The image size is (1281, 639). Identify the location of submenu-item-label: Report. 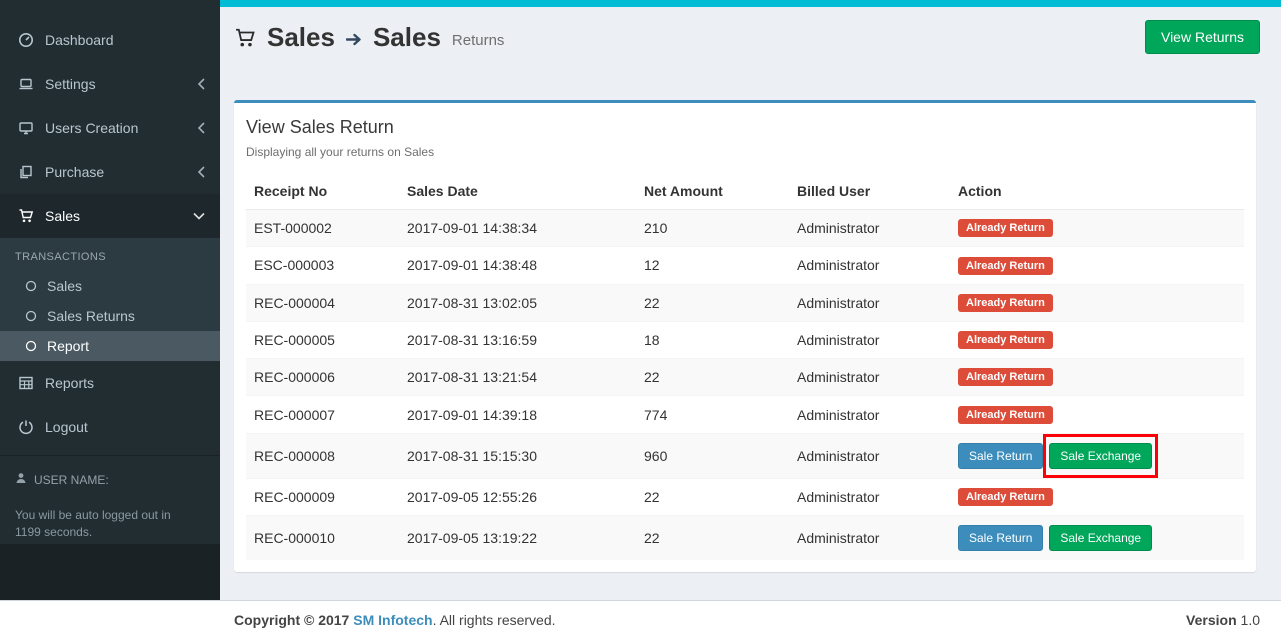
(68, 346).